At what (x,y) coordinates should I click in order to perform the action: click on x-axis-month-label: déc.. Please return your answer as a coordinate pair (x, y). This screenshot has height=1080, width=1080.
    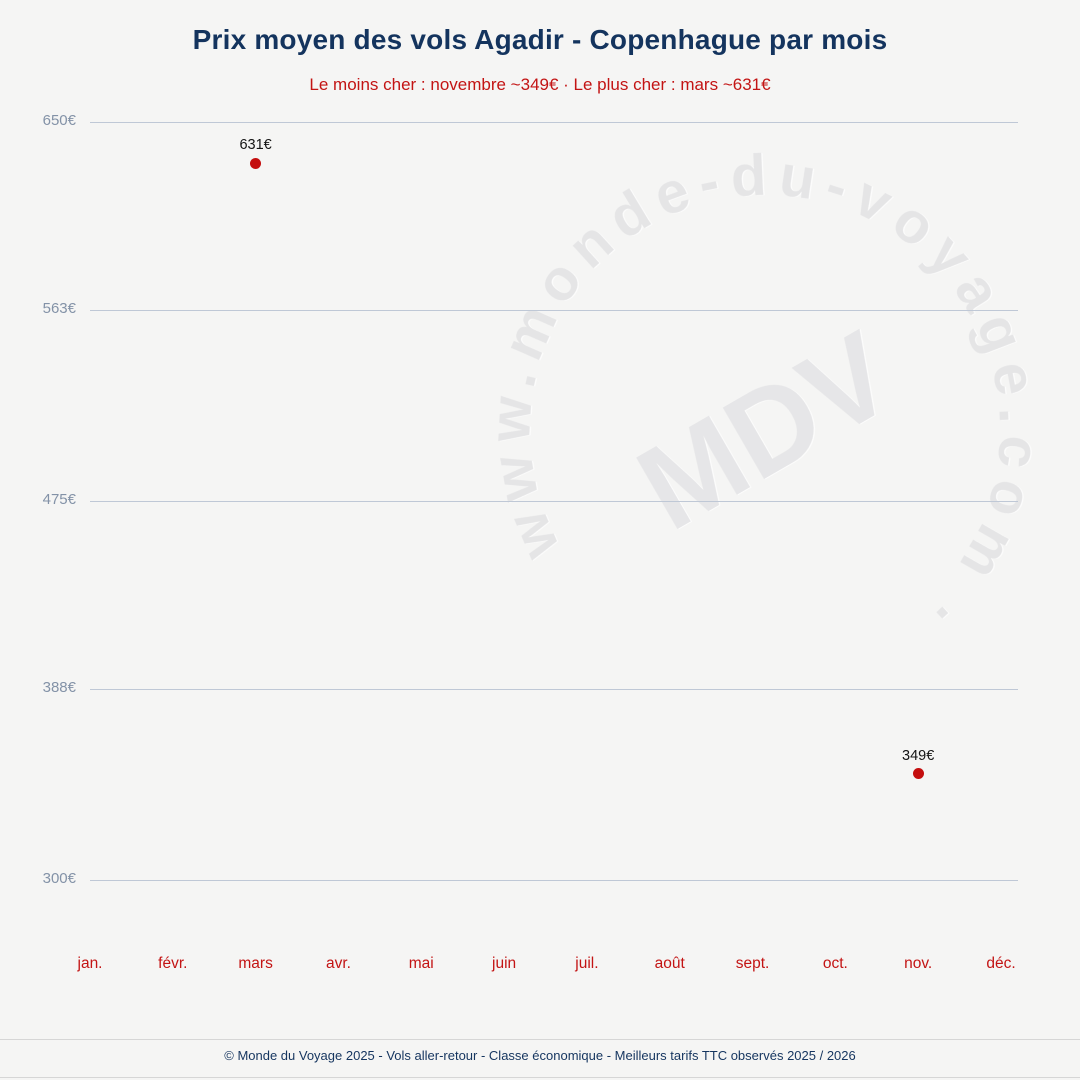
    Looking at the image, I should click on (1001, 963).